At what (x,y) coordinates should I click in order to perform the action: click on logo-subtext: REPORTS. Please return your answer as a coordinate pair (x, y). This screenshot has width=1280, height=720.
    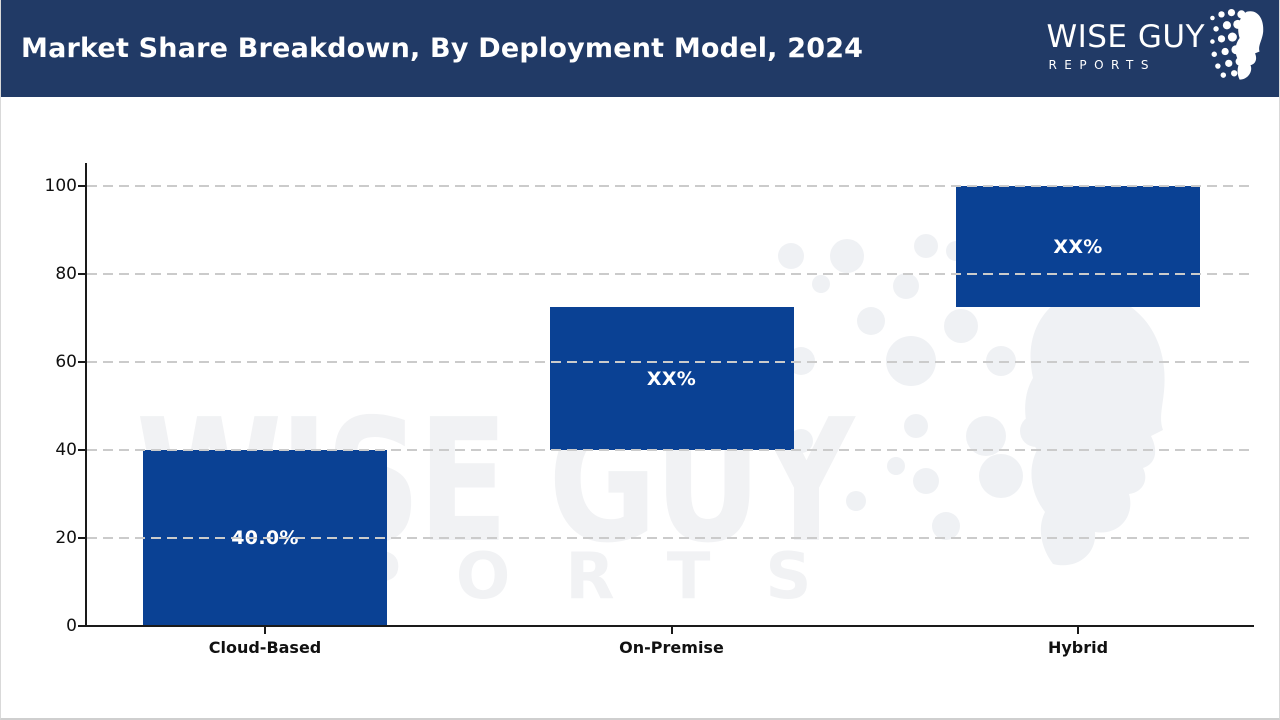
    Looking at the image, I should click on (1102, 65).